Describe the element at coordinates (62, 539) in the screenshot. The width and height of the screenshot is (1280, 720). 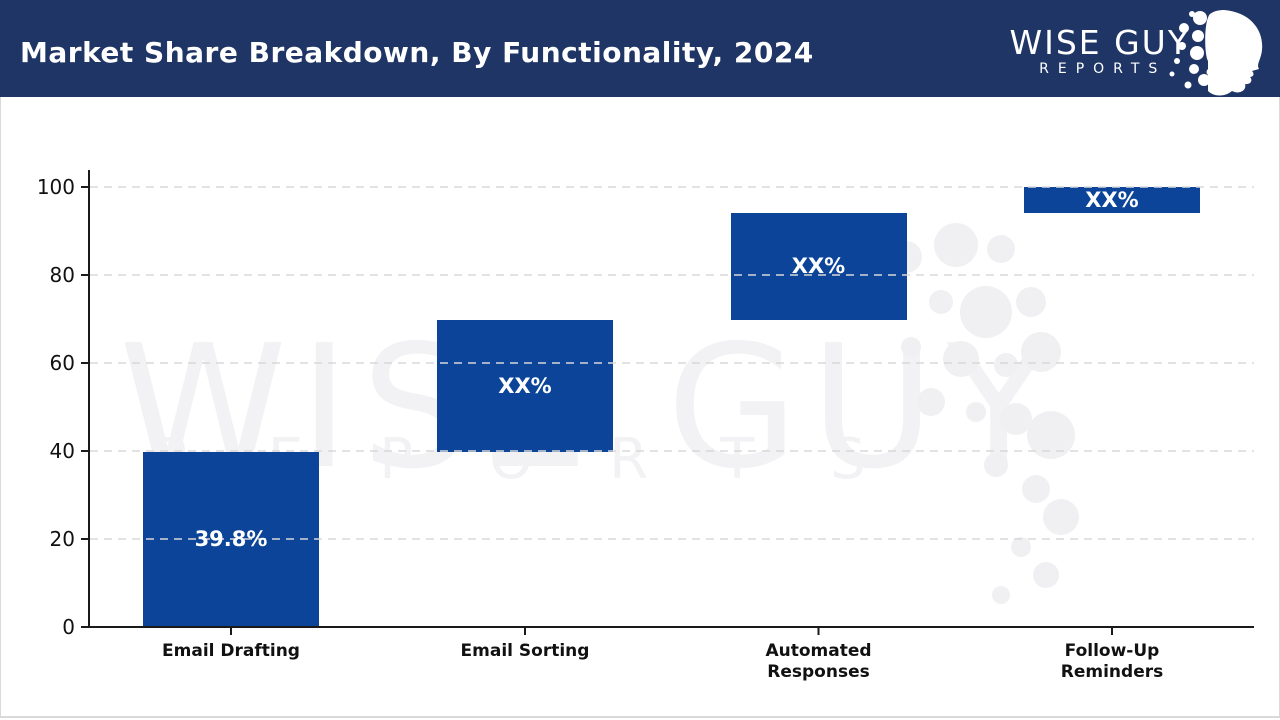
I see `y-axis-tick-label: 20` at that location.